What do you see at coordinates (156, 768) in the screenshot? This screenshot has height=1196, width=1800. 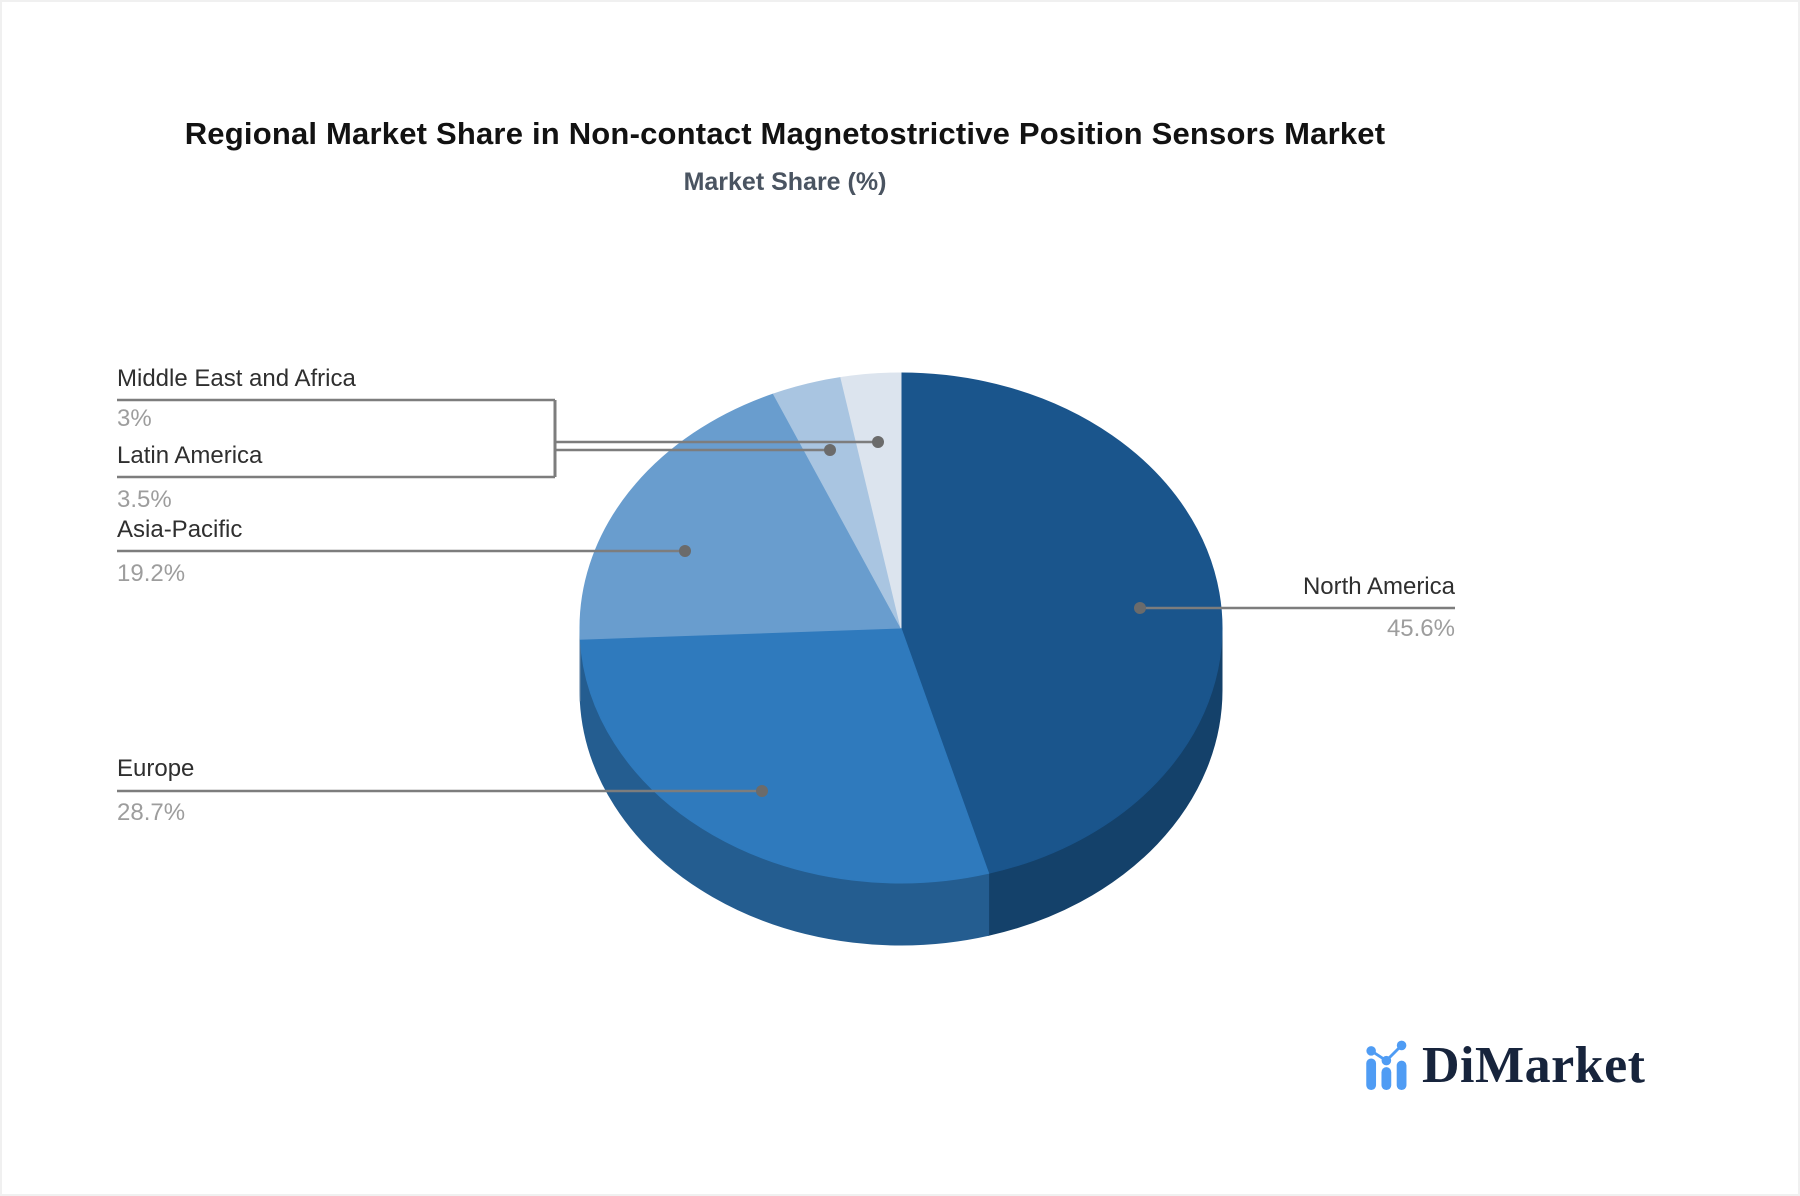 I see `slice-label-europe: Europe` at bounding box center [156, 768].